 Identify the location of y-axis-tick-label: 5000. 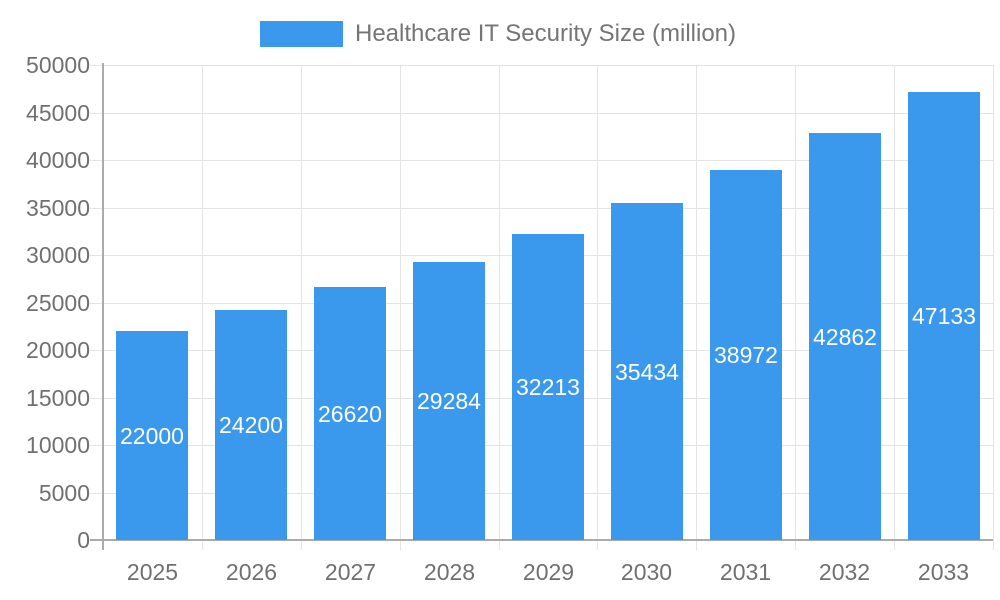
(64, 493).